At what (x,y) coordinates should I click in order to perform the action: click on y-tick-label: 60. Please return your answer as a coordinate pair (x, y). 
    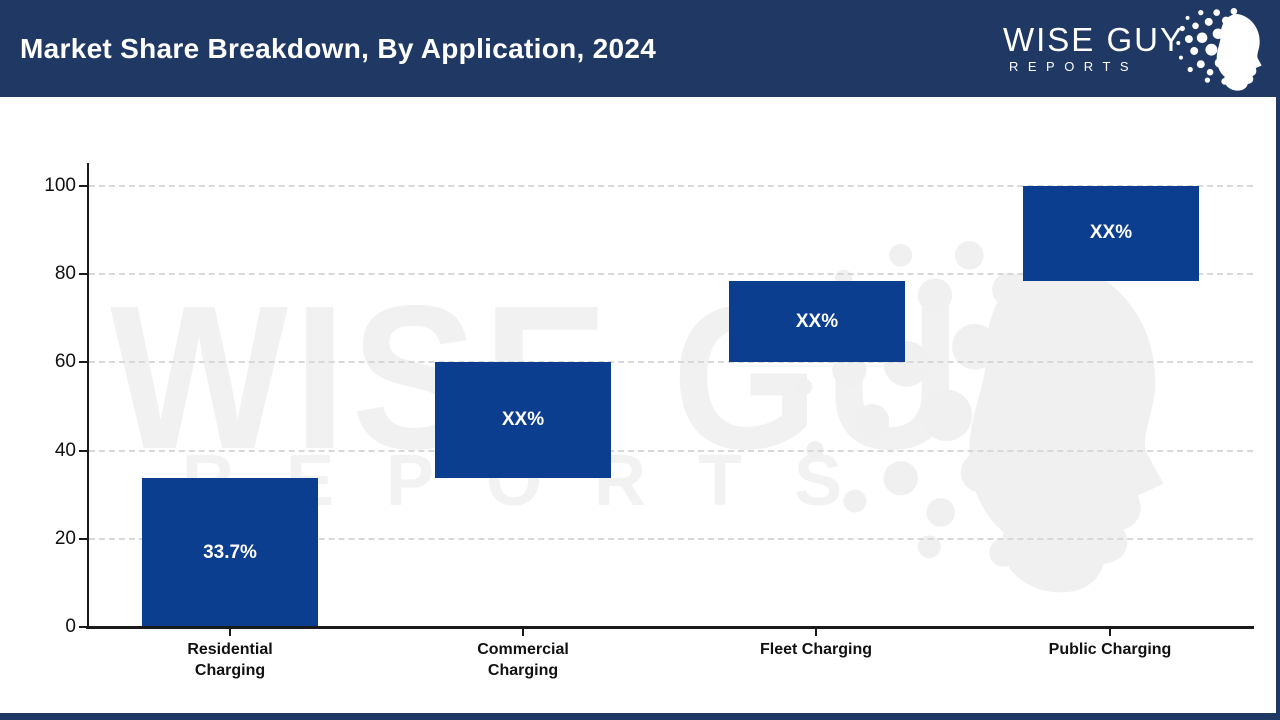
    Looking at the image, I should click on (65, 362).